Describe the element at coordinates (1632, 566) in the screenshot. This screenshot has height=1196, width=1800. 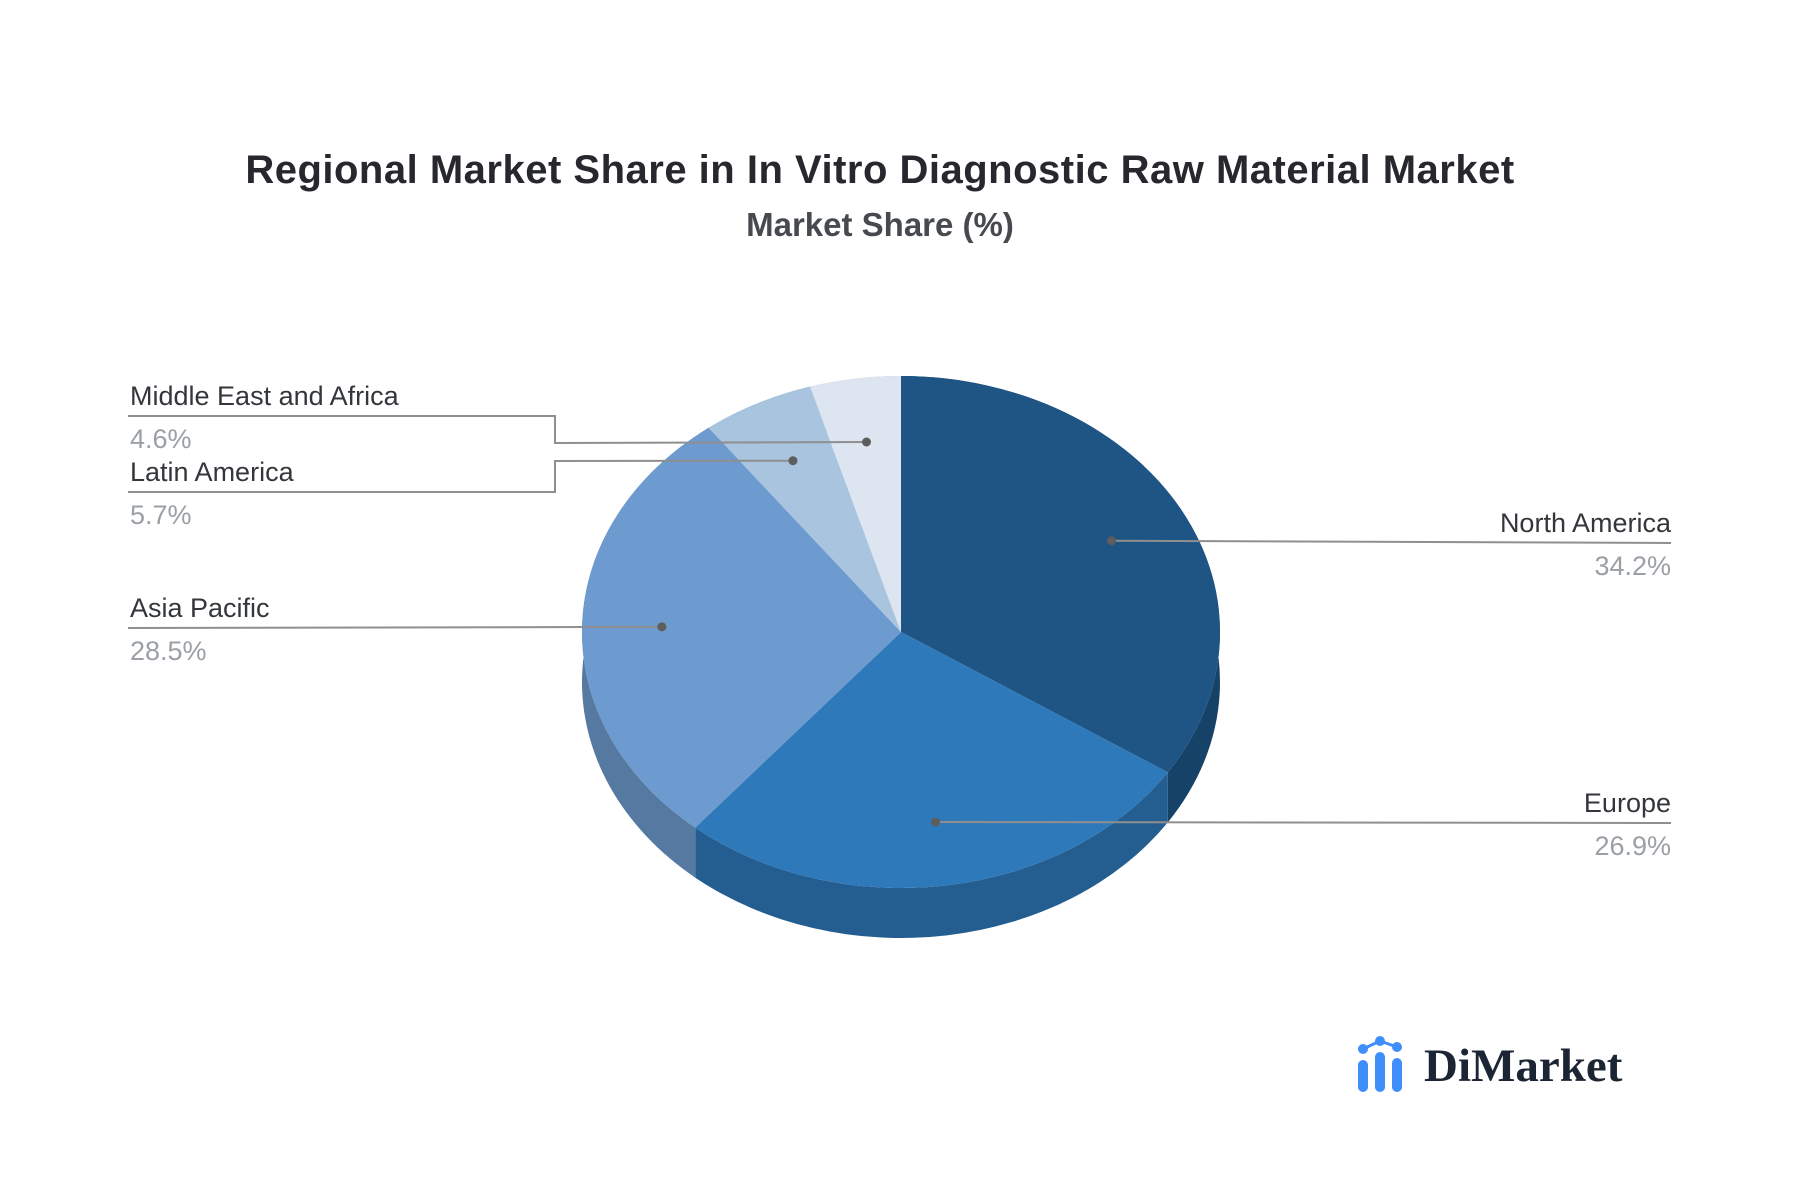
I see `callout-pct-0: 34.2%` at that location.